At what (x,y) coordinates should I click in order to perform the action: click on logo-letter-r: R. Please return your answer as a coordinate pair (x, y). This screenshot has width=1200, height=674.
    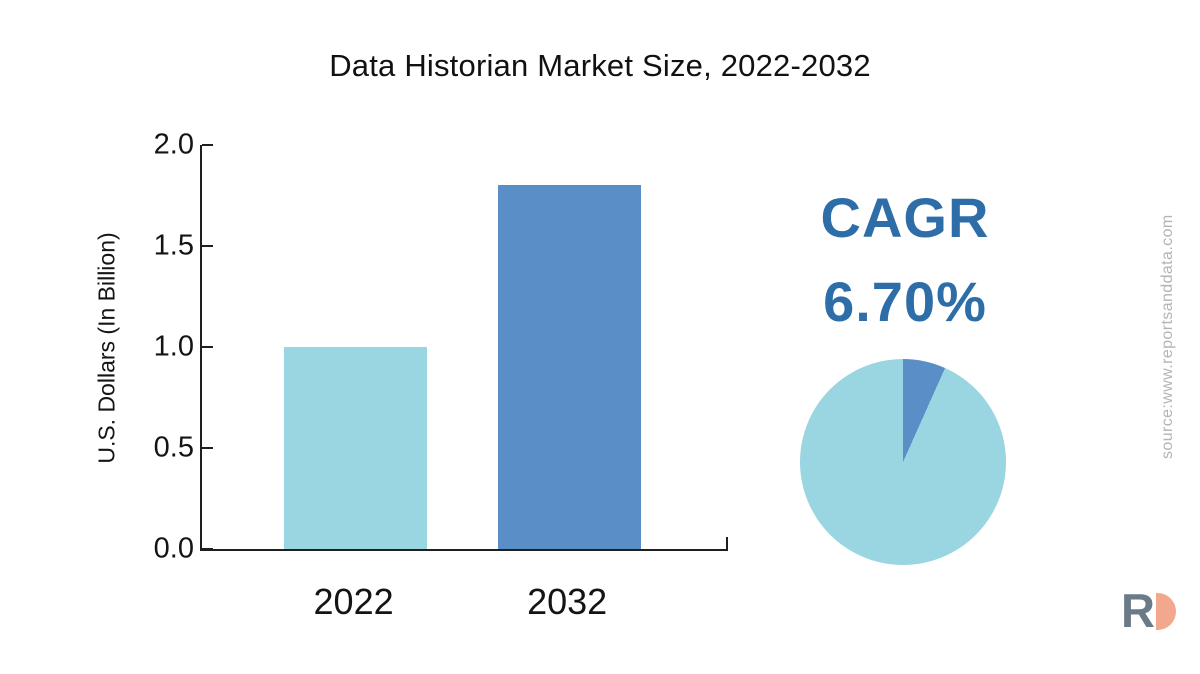
    Looking at the image, I should click on (1138, 610).